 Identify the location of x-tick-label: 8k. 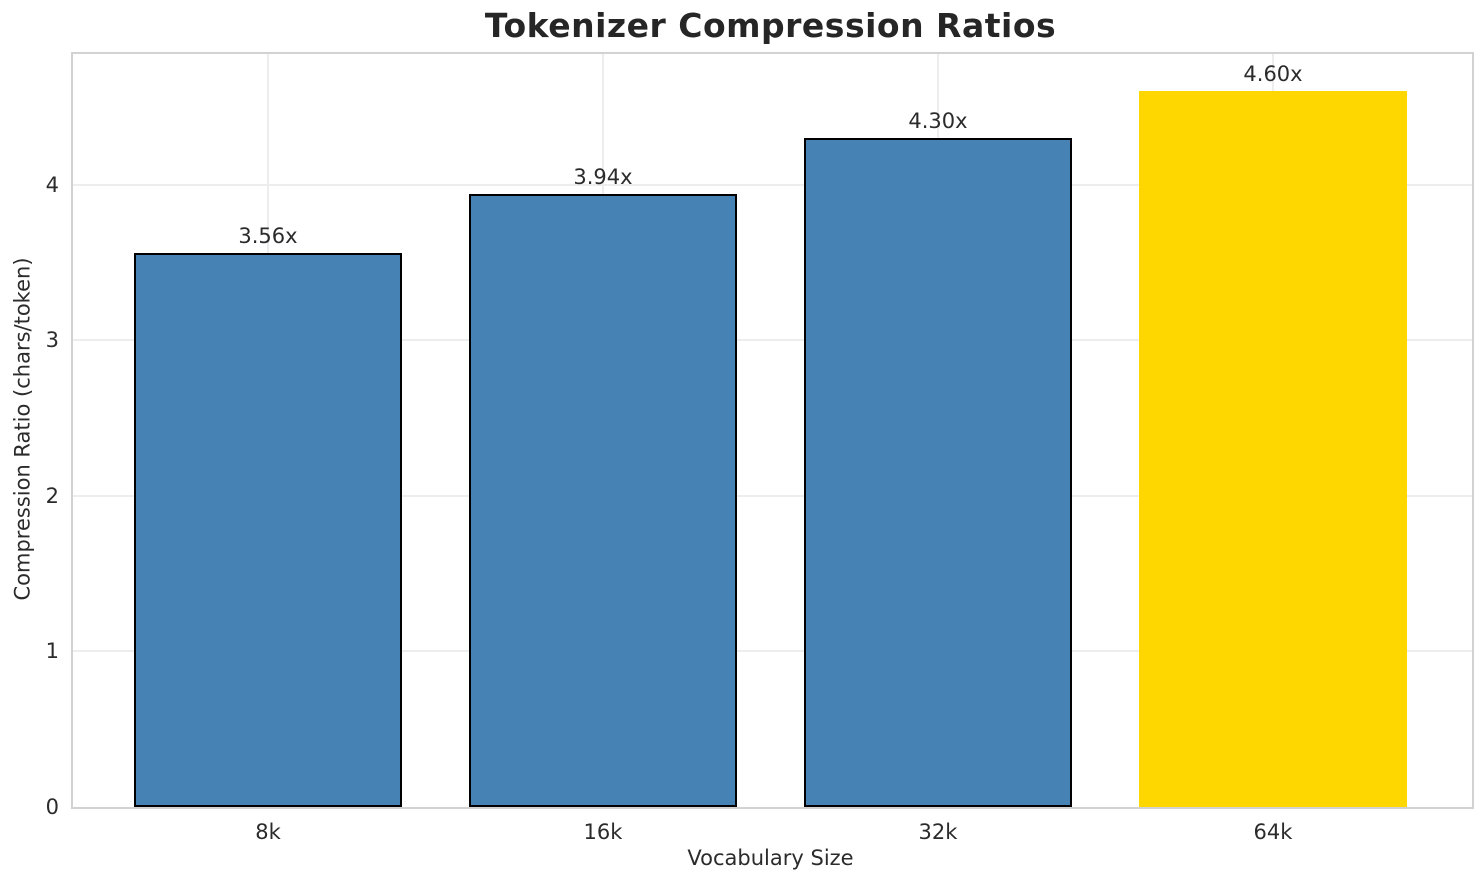
(268, 832).